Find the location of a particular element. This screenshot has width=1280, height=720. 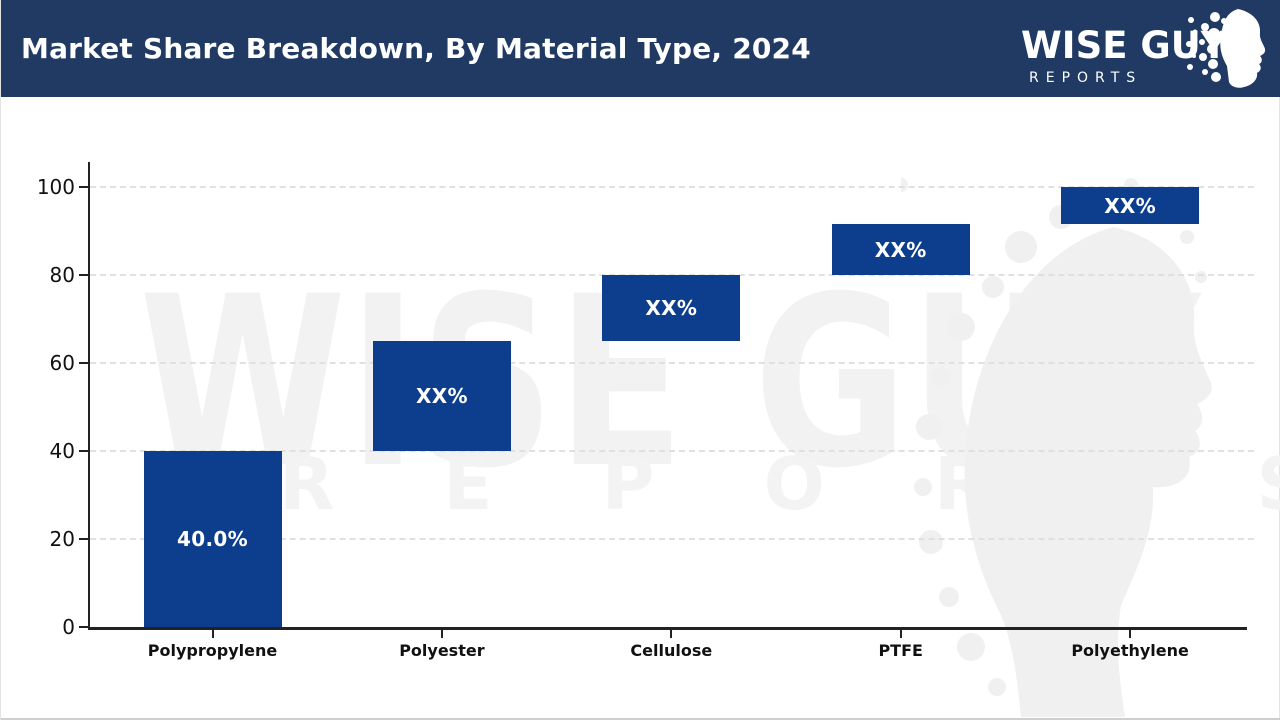

y-tick-label-80: 80 is located at coordinates (62, 275).